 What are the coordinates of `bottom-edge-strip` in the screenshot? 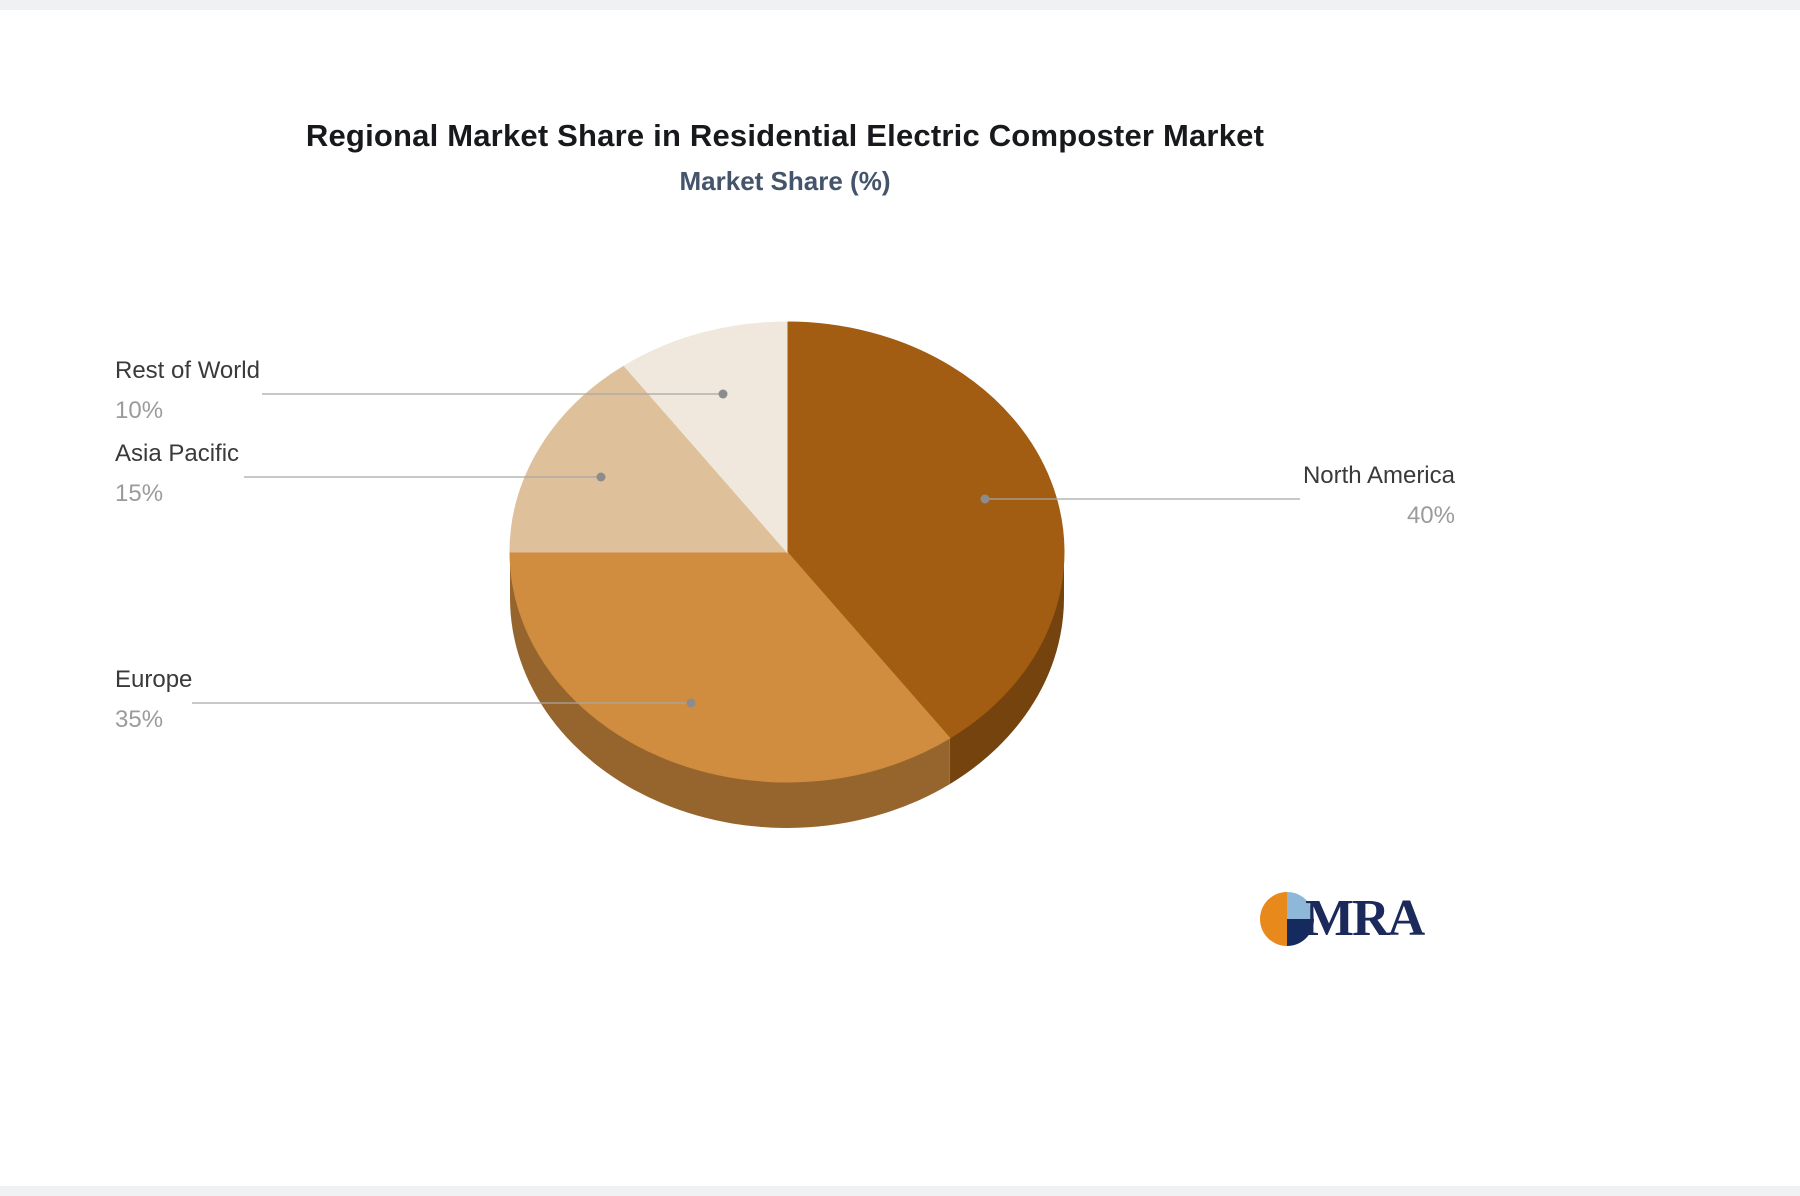 It's located at (900, 1191).